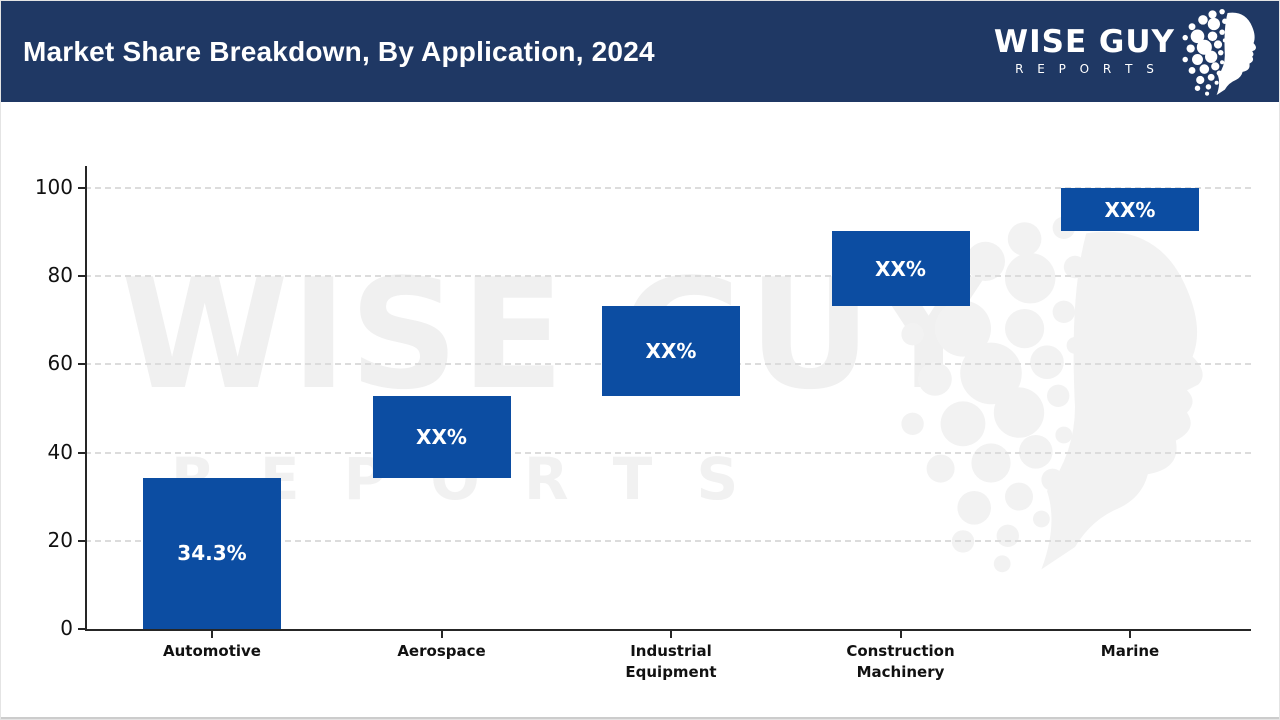 This screenshot has width=1280, height=720. I want to click on xtick-mark-aerospace, so click(441, 634).